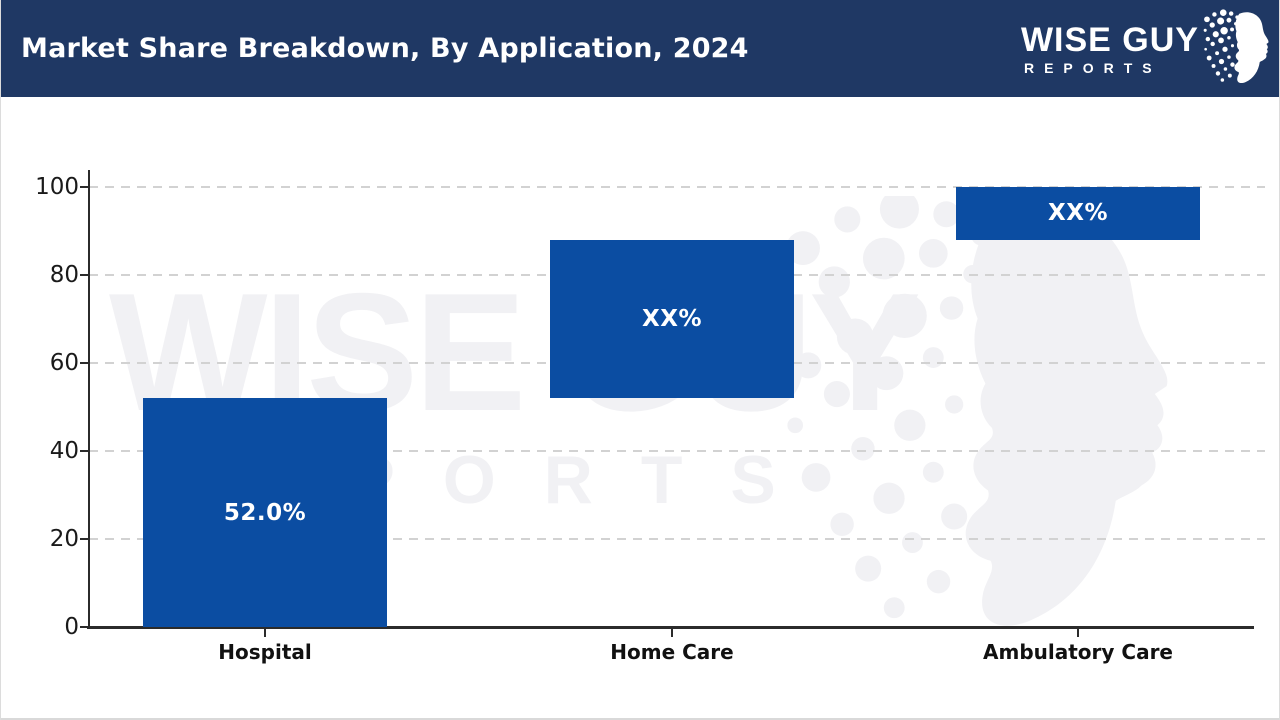 The image size is (1280, 720). Describe the element at coordinates (1078, 633) in the screenshot. I see `x-tick-ambulatory-care` at that location.